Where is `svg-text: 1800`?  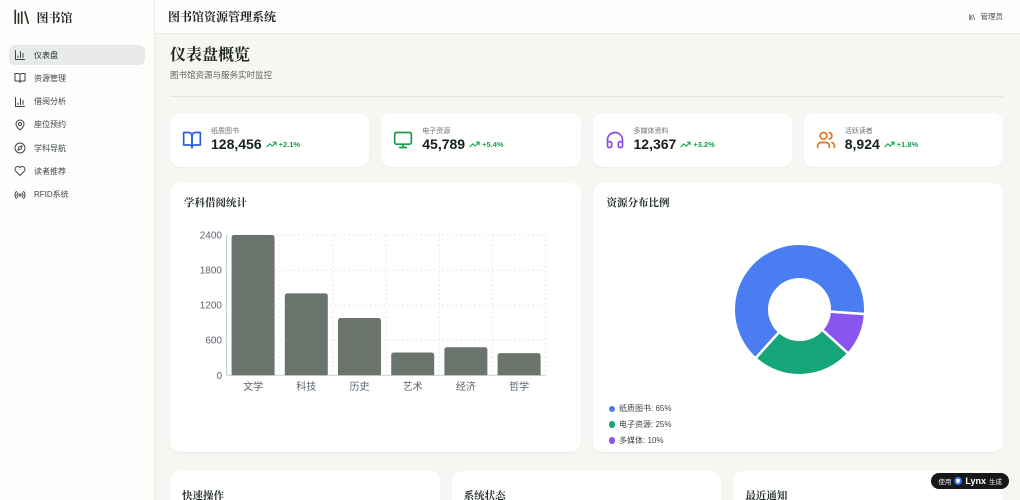
svg-text: 1800 is located at coordinates (211, 270).